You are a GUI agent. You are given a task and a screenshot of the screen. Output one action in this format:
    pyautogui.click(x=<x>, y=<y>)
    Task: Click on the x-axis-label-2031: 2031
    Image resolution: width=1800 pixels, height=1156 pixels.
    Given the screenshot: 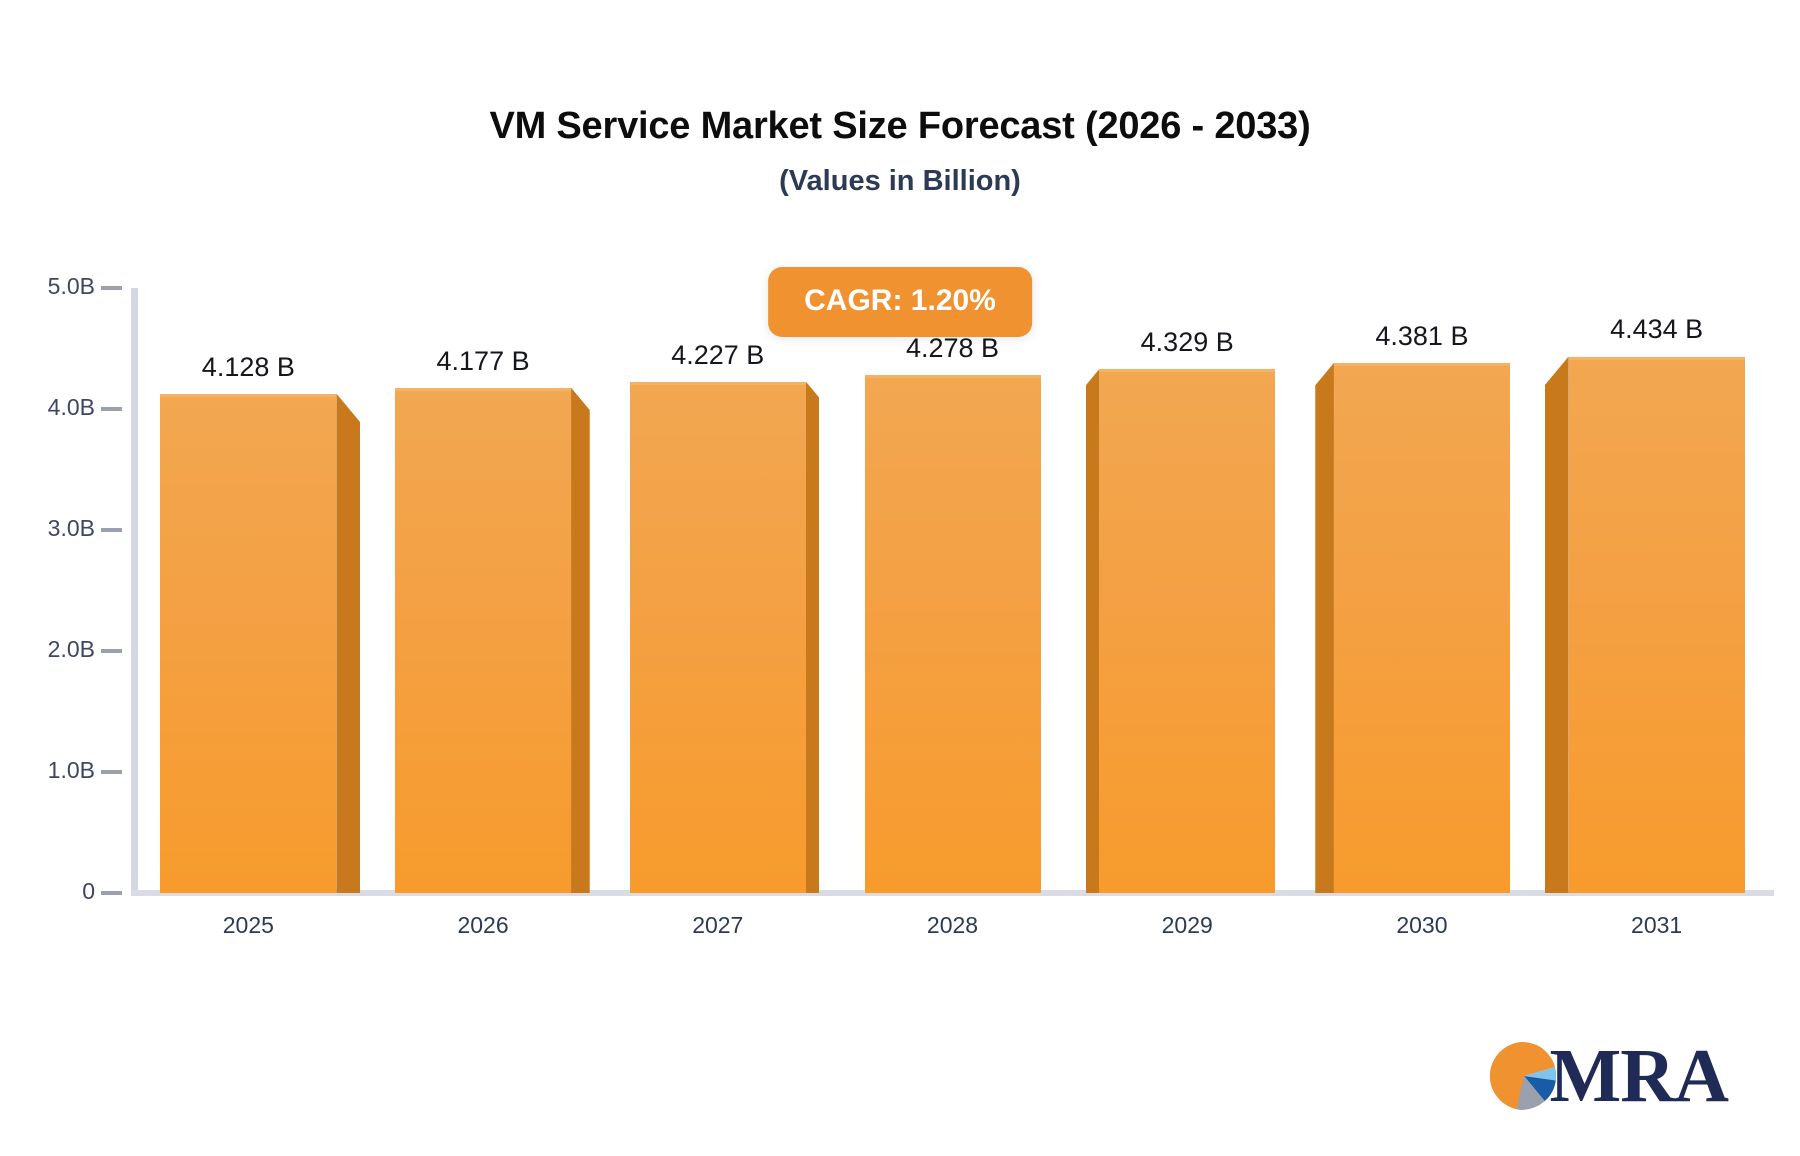 What is the action you would take?
    pyautogui.click(x=1657, y=925)
    